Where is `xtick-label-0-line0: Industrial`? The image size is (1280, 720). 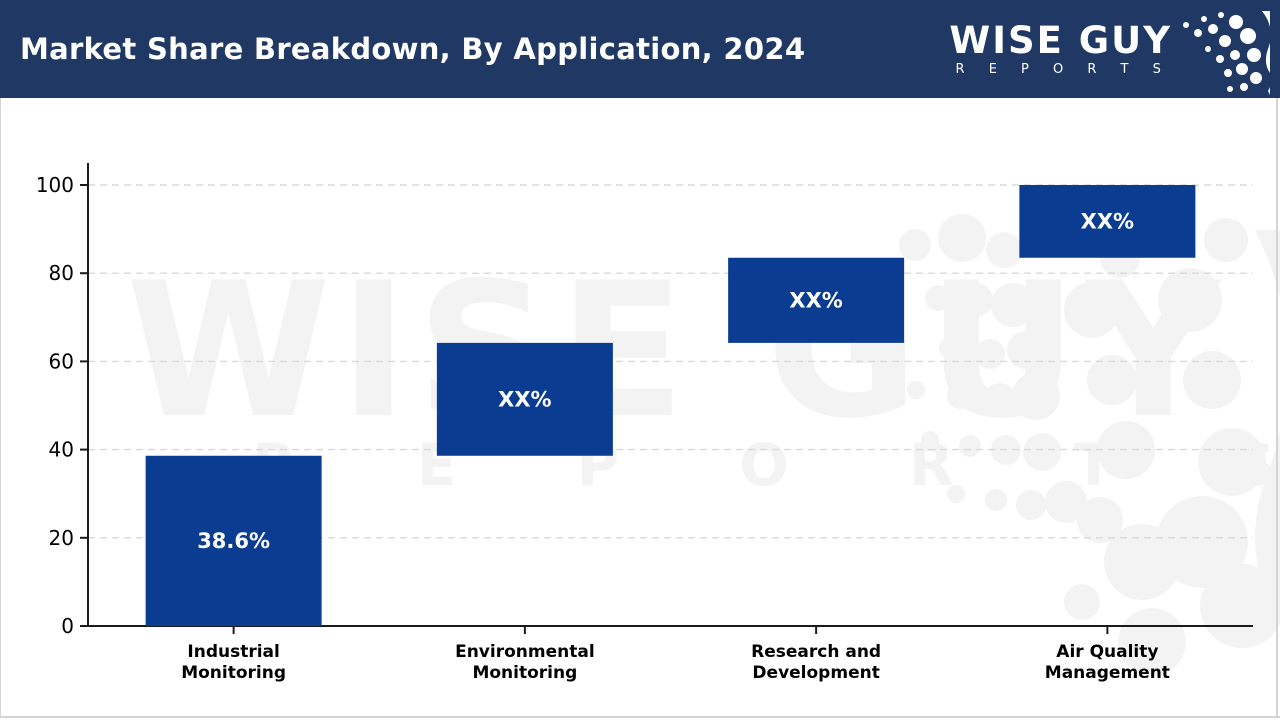 xtick-label-0-line0: Industrial is located at coordinates (233, 652).